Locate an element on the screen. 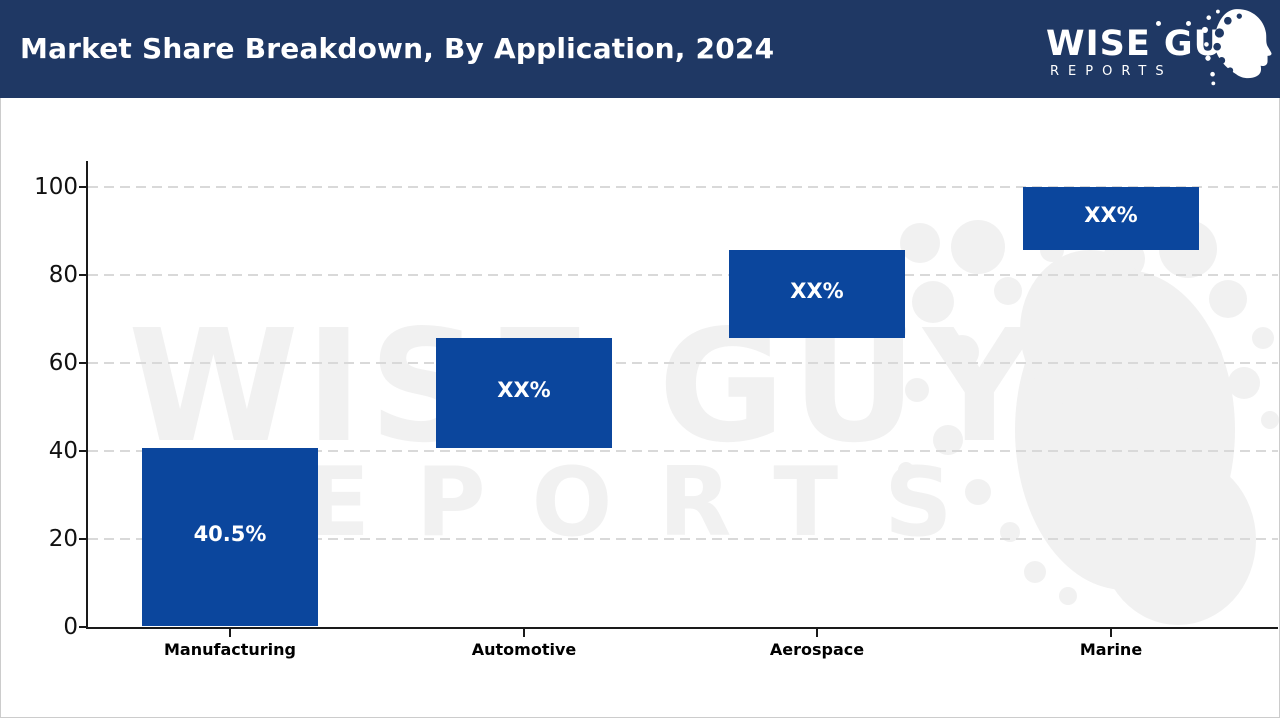 The image size is (1280, 720). x-tick-automotive is located at coordinates (524, 632).